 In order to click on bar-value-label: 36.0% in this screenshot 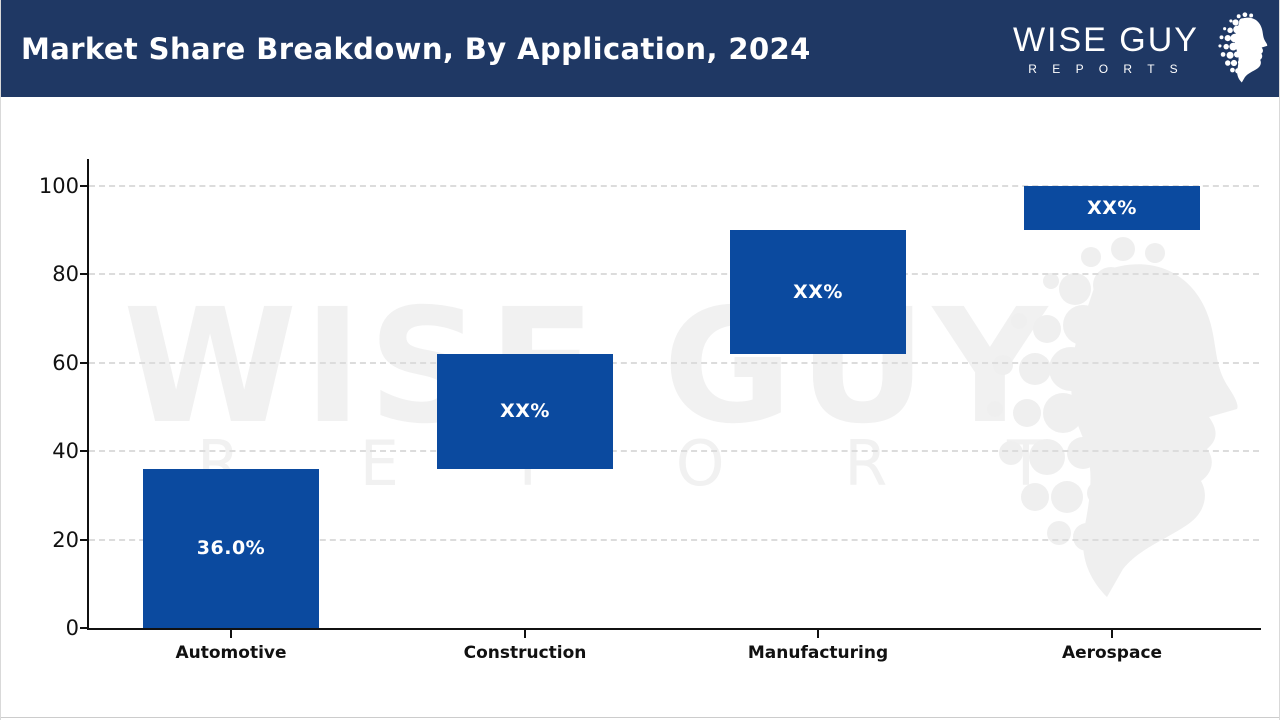, I will do `click(231, 548)`.